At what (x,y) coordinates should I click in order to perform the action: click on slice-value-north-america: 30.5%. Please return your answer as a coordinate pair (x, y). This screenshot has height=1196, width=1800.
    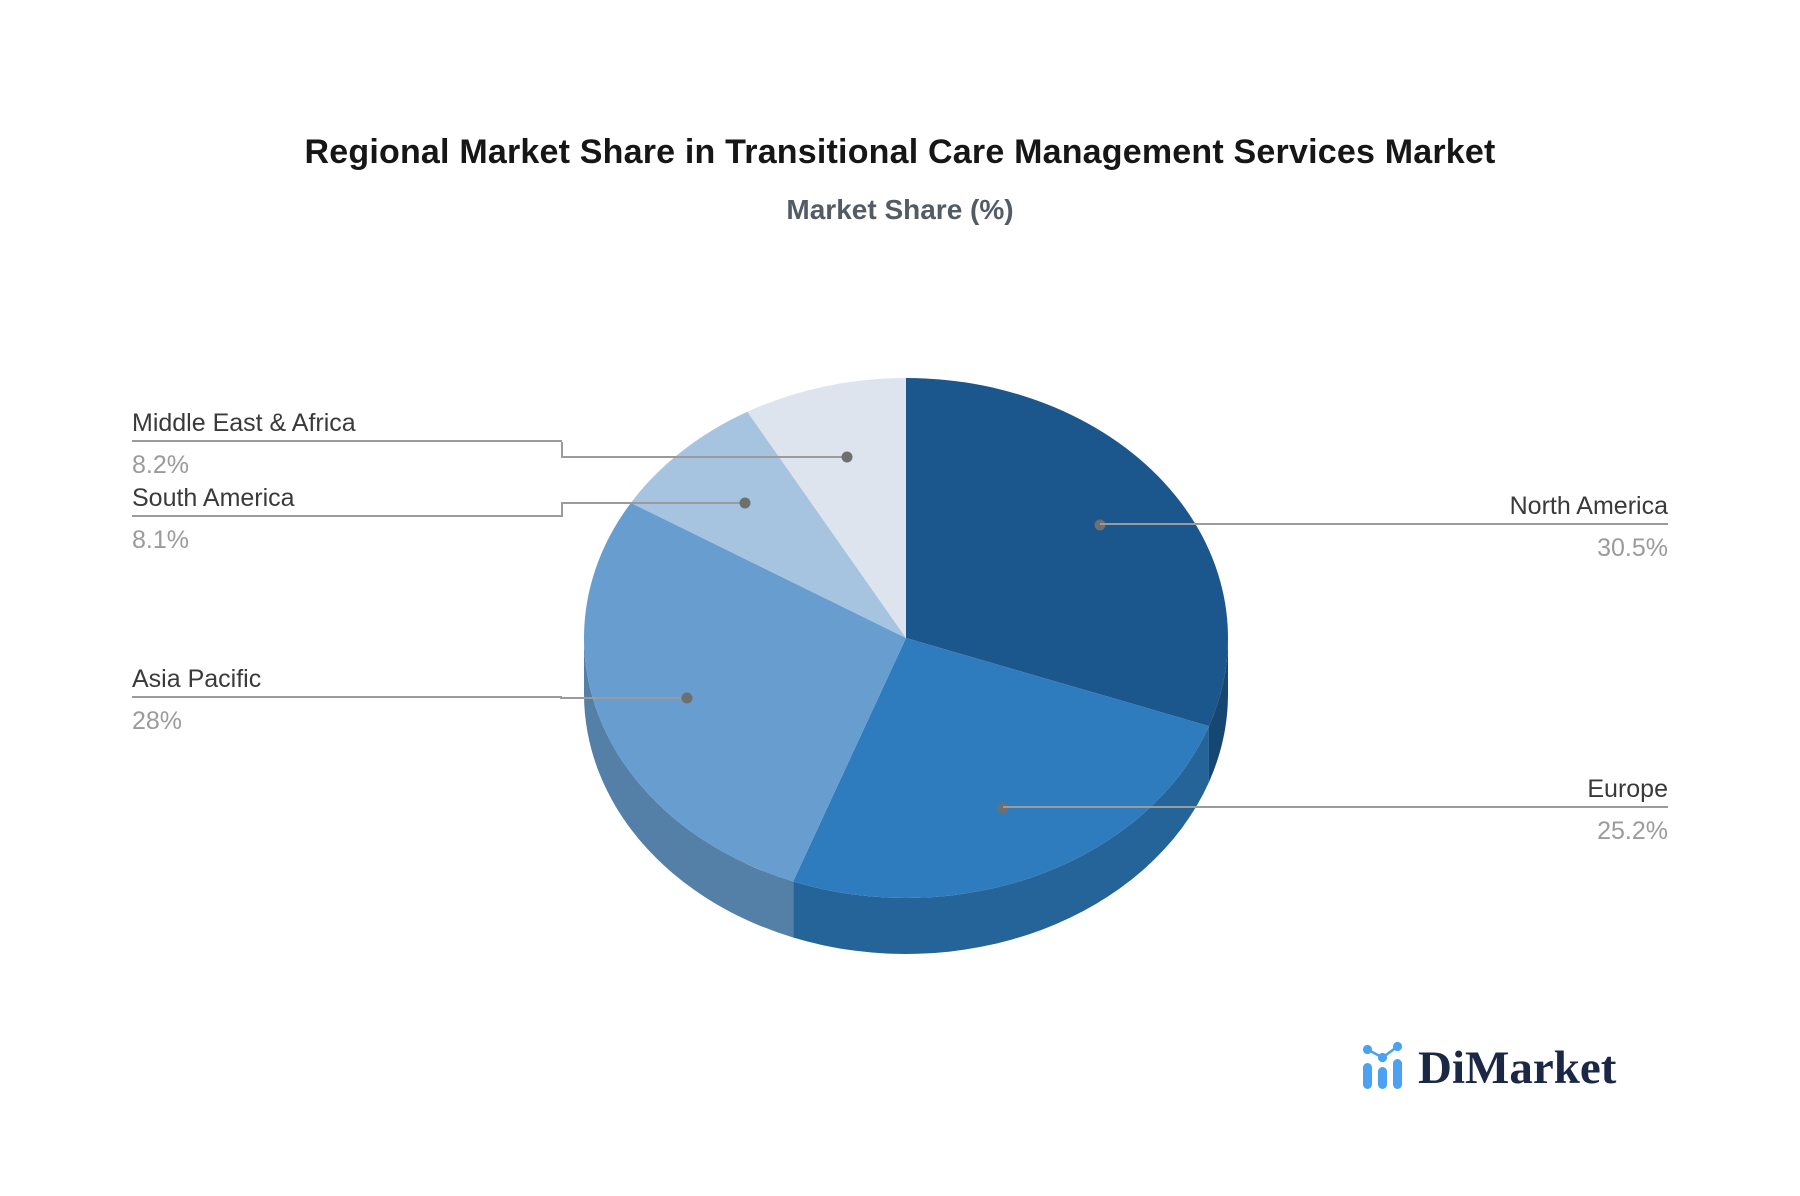
    Looking at the image, I should click on (1632, 548).